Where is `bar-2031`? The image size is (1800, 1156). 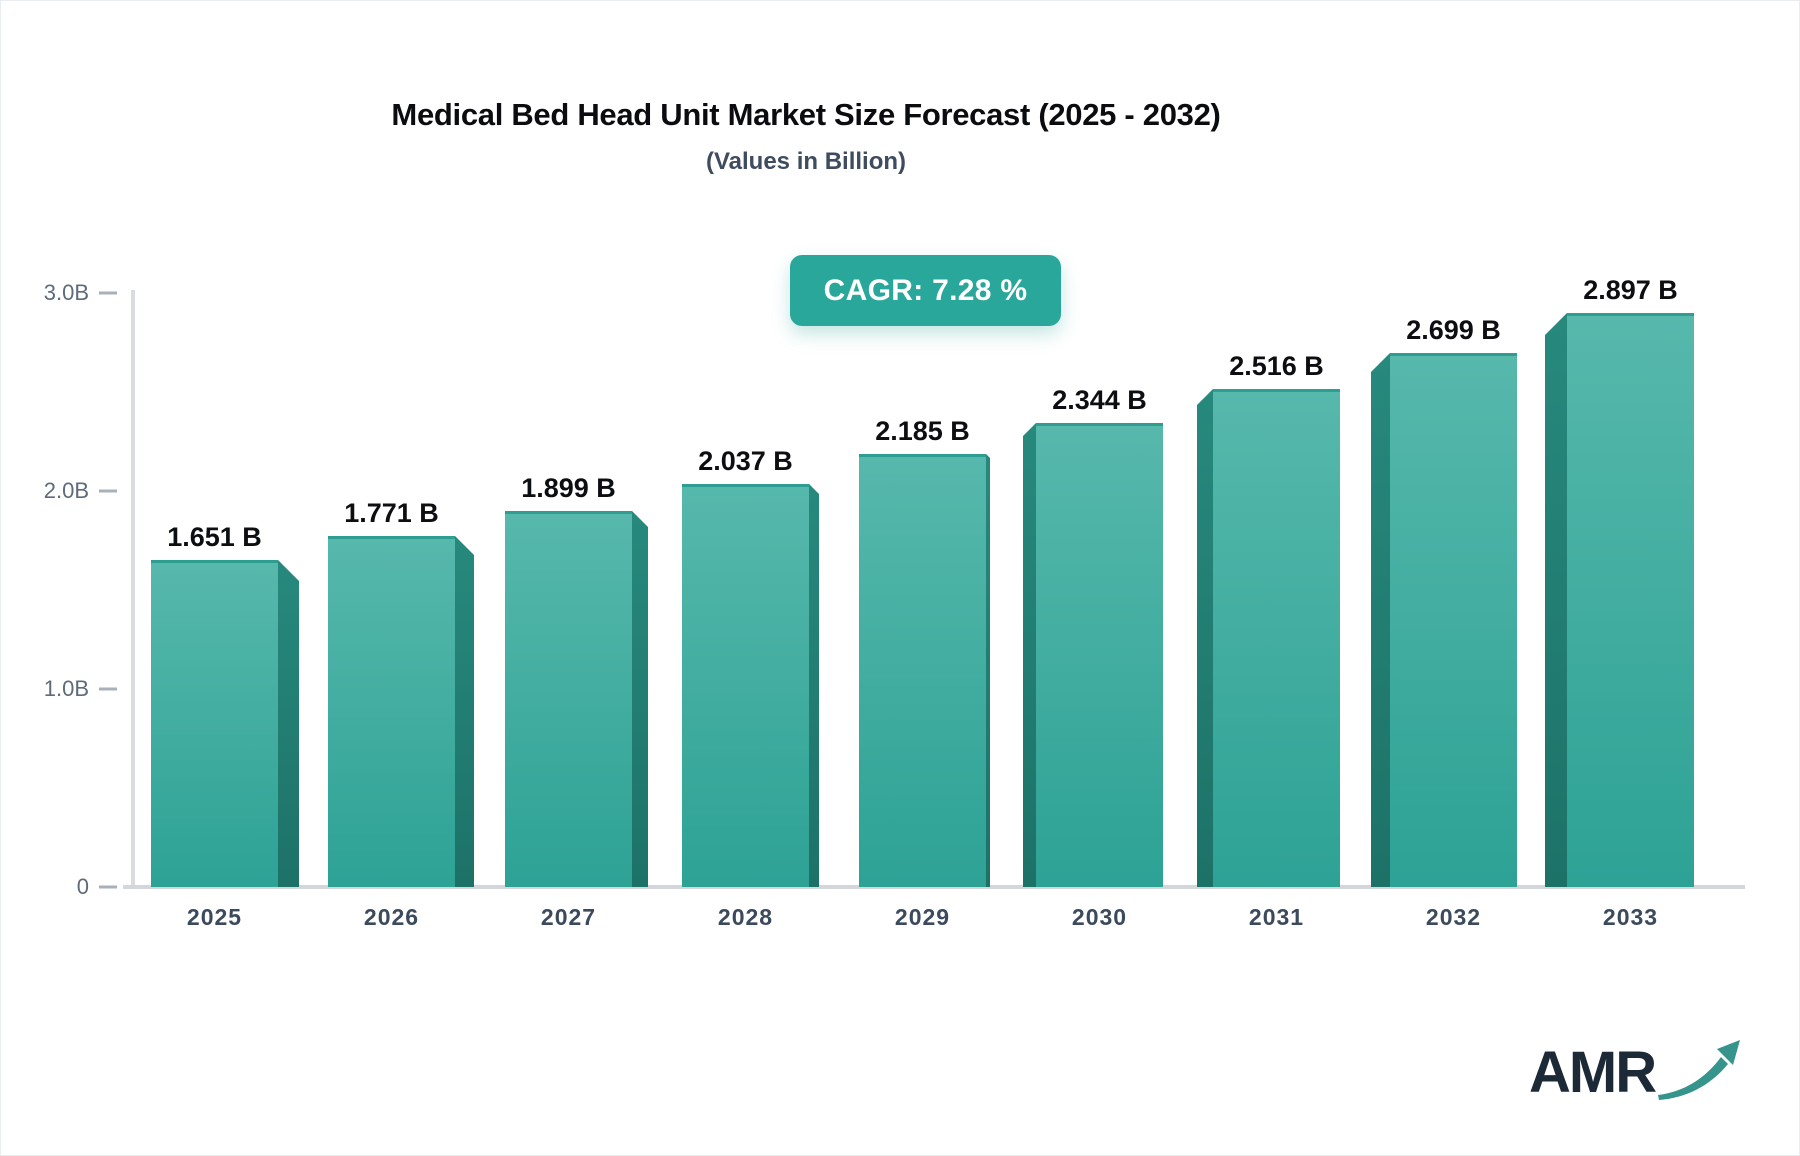
bar-2031 is located at coordinates (1276, 638).